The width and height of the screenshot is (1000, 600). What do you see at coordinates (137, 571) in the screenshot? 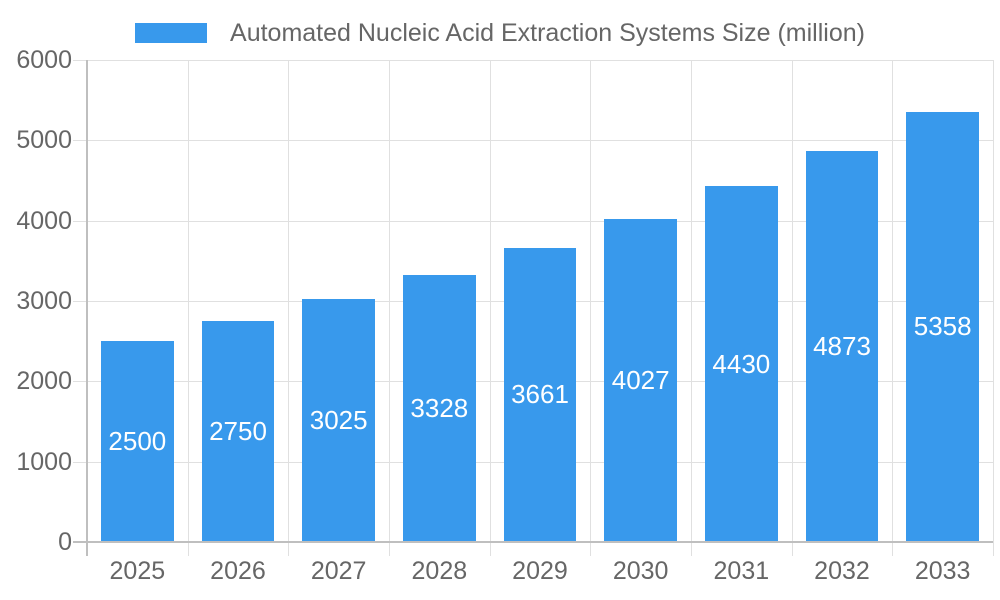
I see `x-axis-tick-label: 2025` at bounding box center [137, 571].